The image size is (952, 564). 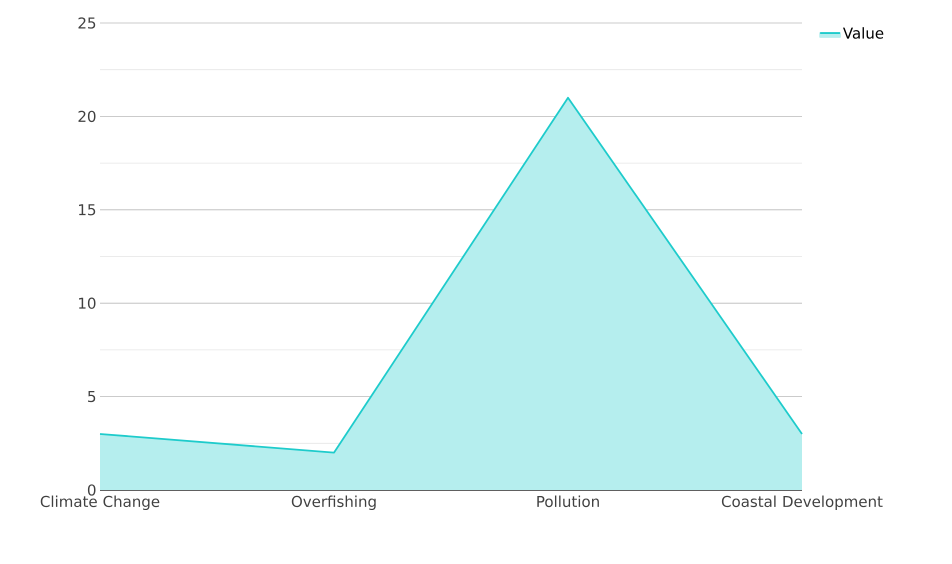 What do you see at coordinates (87, 303) in the screenshot?
I see `y-tick-label: 10` at bounding box center [87, 303].